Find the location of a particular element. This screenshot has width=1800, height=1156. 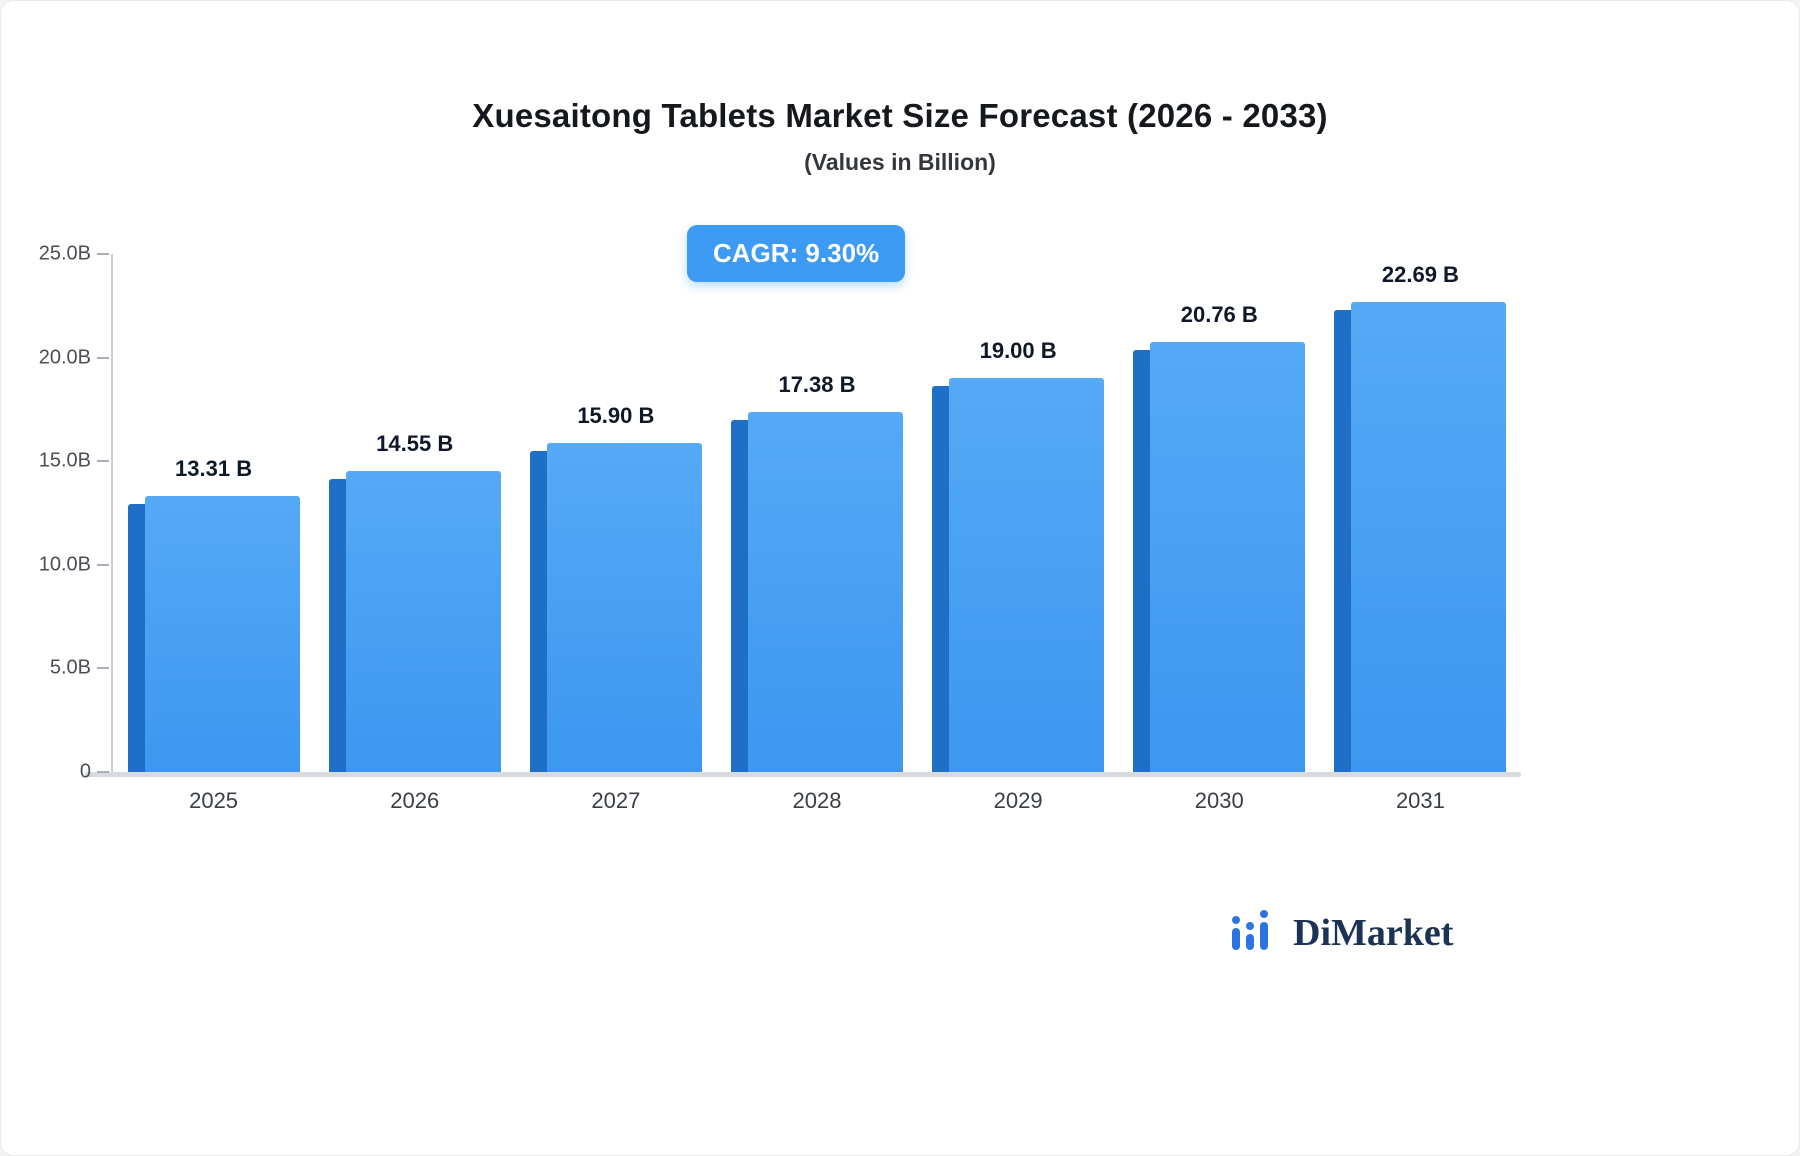

x-axis-line is located at coordinates (803, 774).